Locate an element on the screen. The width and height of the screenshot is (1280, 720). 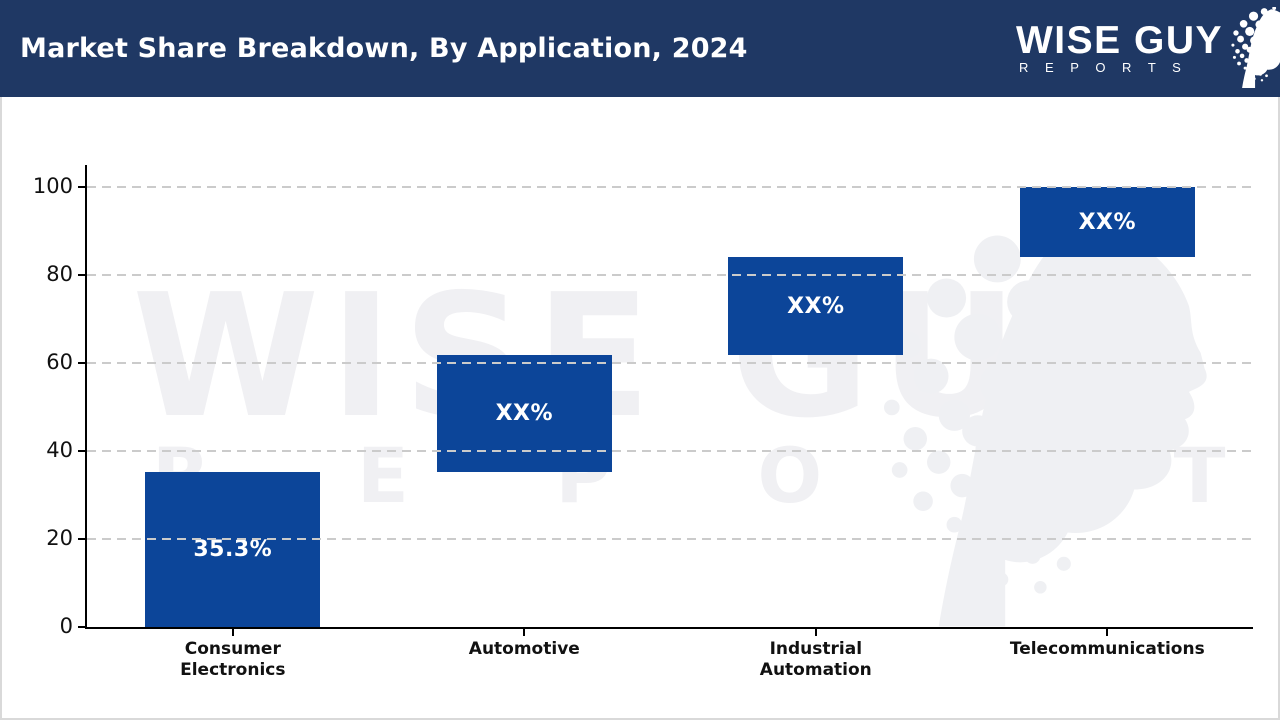
x-axis-label-line: Electronics is located at coordinates (233, 670).